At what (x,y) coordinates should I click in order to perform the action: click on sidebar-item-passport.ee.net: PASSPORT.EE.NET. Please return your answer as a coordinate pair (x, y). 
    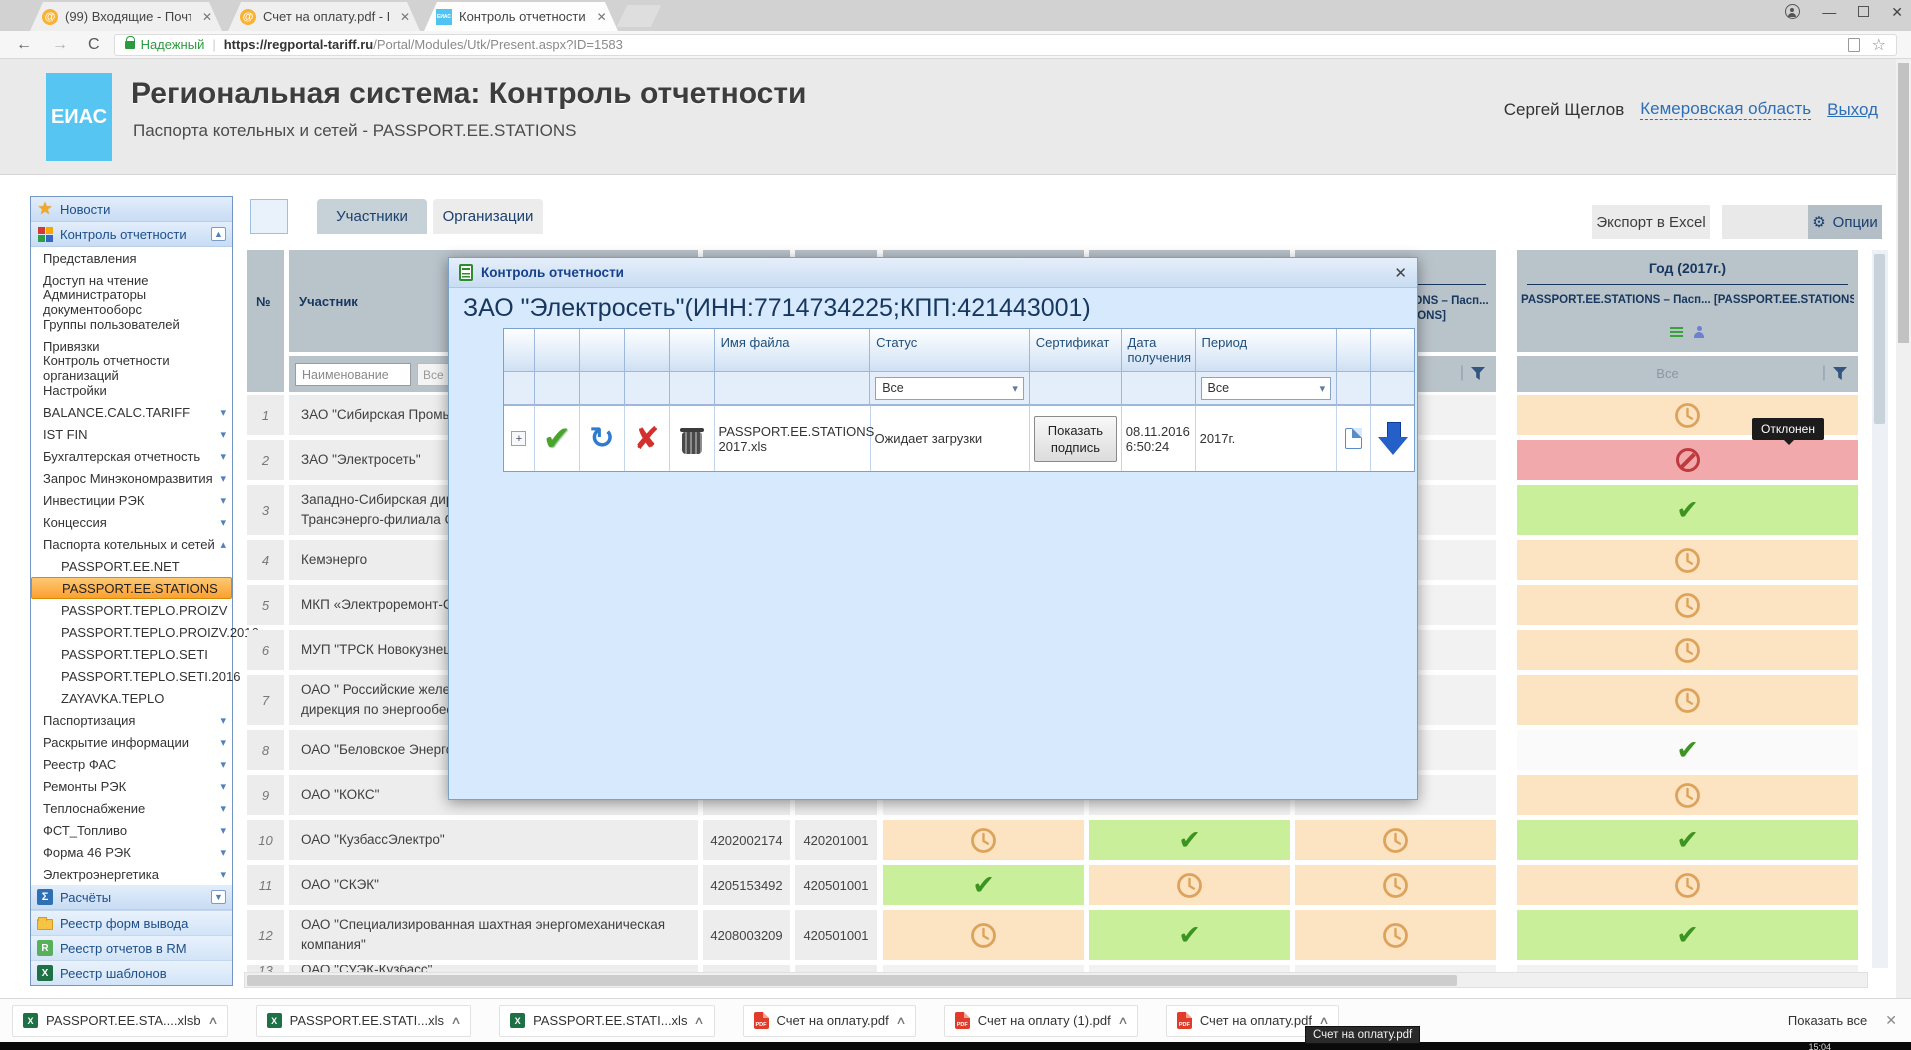
    Looking at the image, I should click on (120, 566).